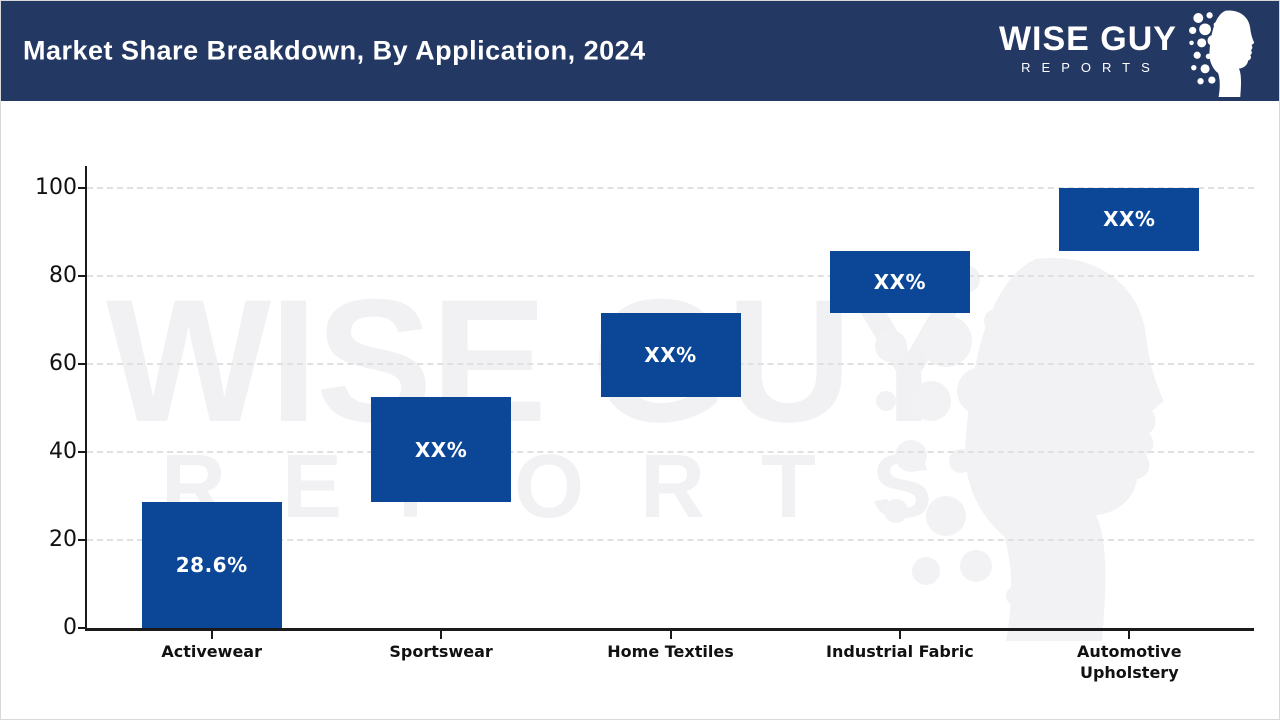  I want to click on logo-wordmark: WISE GUY, so click(1087, 39).